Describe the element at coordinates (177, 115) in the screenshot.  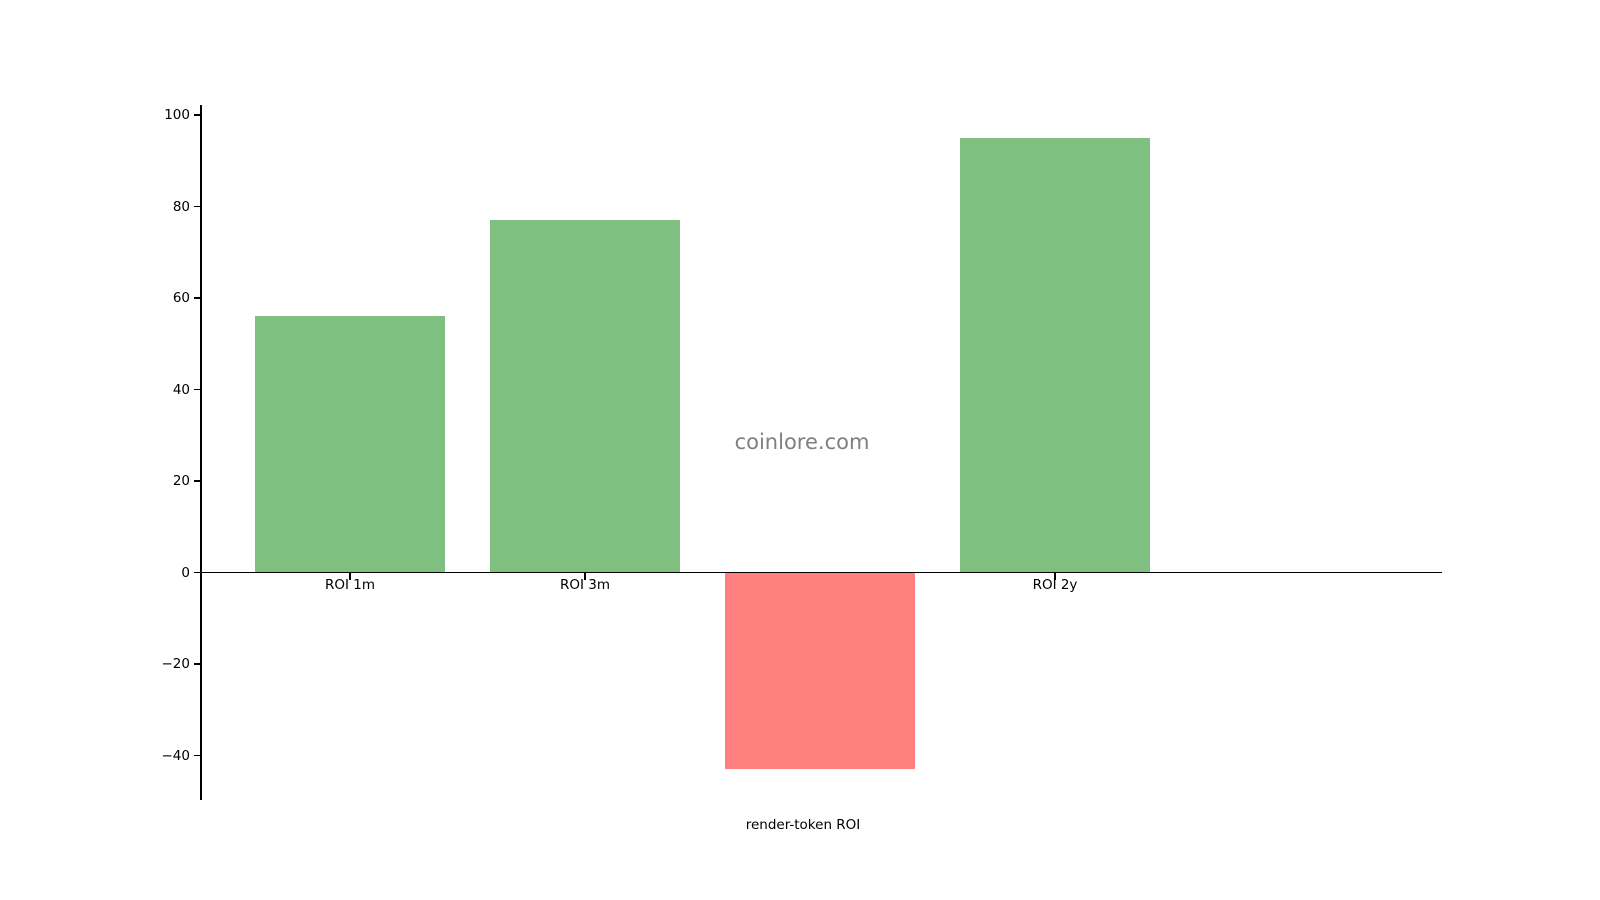
I see `y-tick-label: 100` at that location.